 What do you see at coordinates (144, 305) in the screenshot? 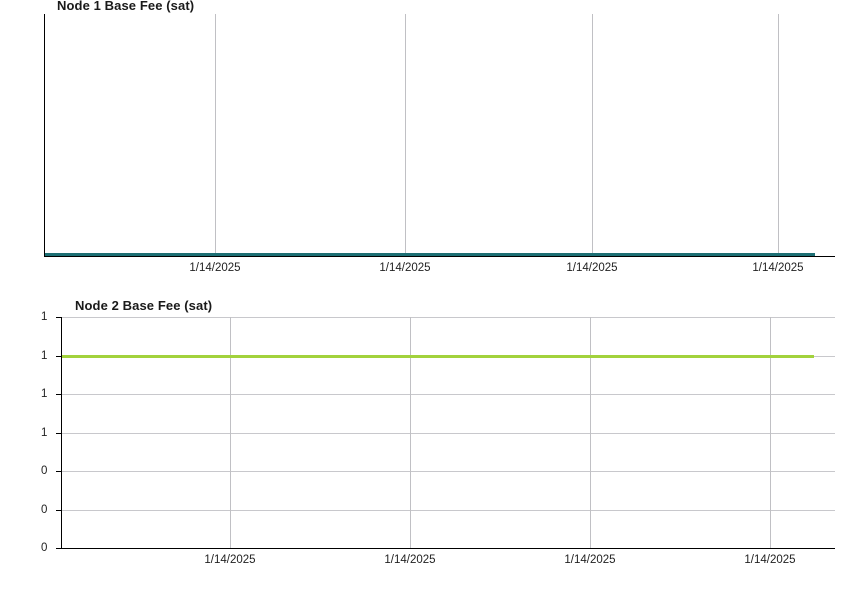
I see `chart2-title: Node 2 Base Fee (sat)` at bounding box center [144, 305].